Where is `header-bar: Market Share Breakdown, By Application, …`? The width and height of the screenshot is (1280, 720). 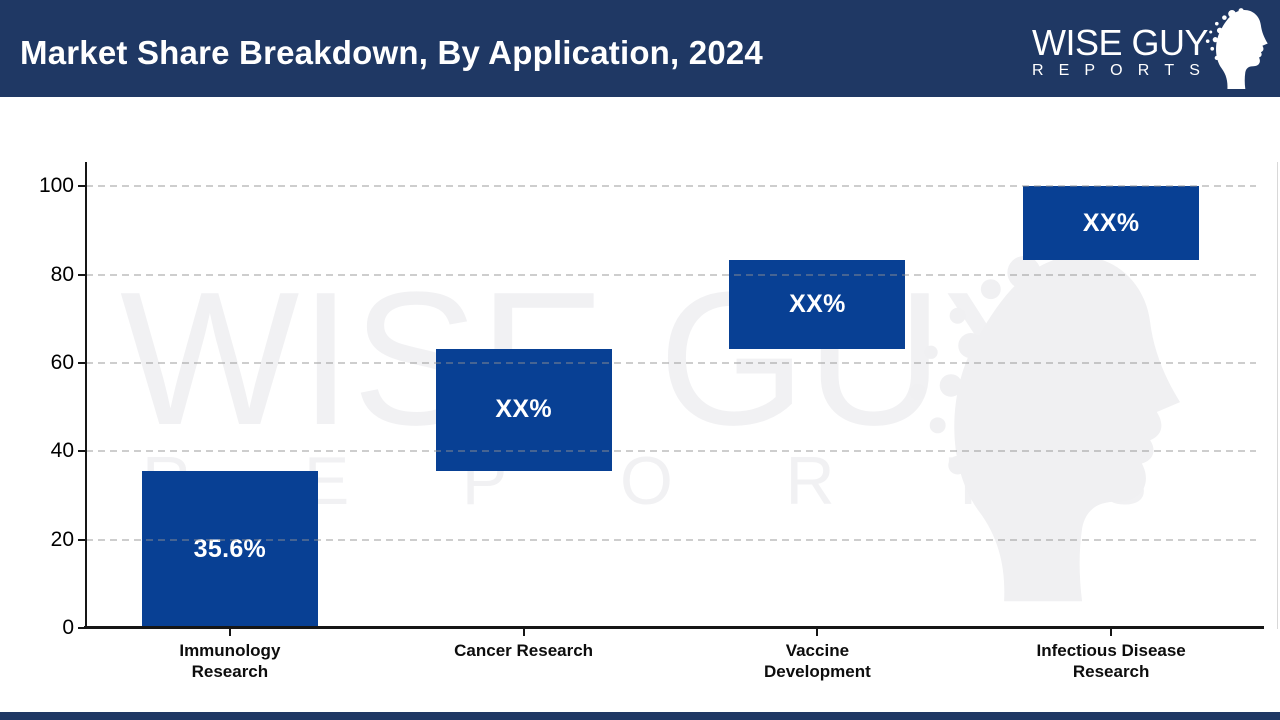
header-bar: Market Share Breakdown, By Application, … is located at coordinates (640, 48).